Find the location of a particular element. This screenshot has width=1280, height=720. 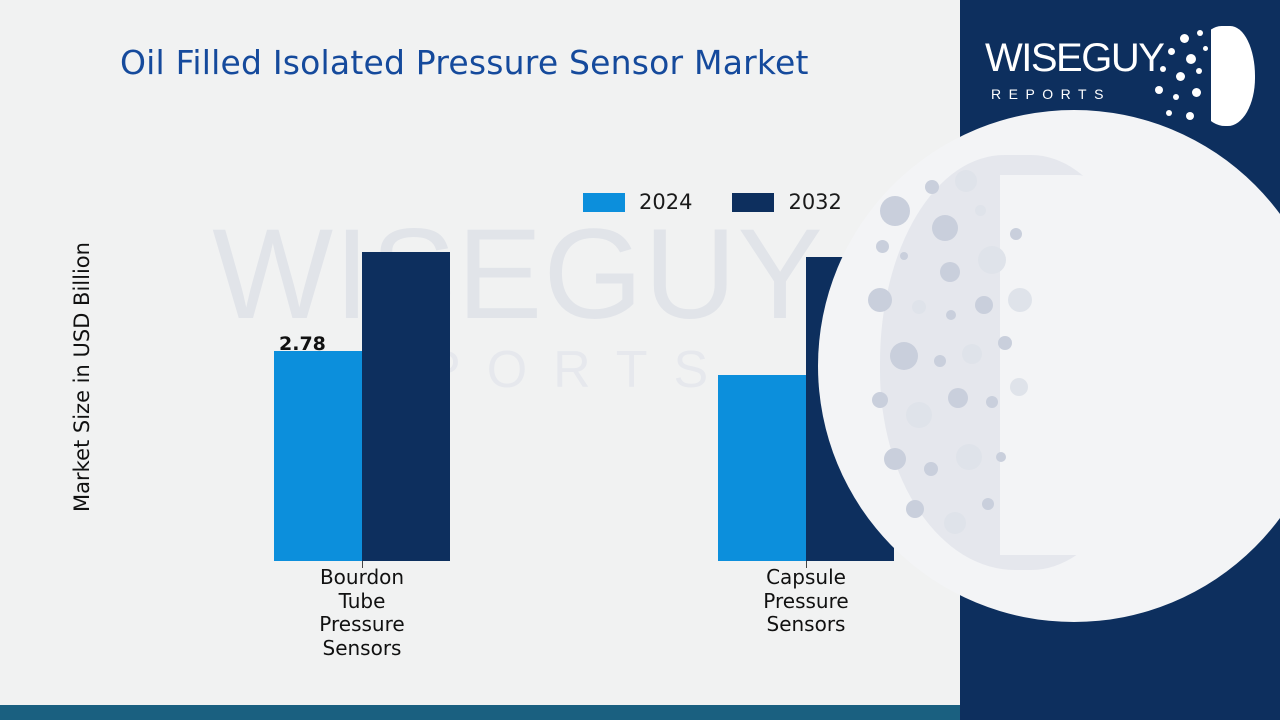

bar-2024-capsule-pressure-sensors is located at coordinates (762, 468).